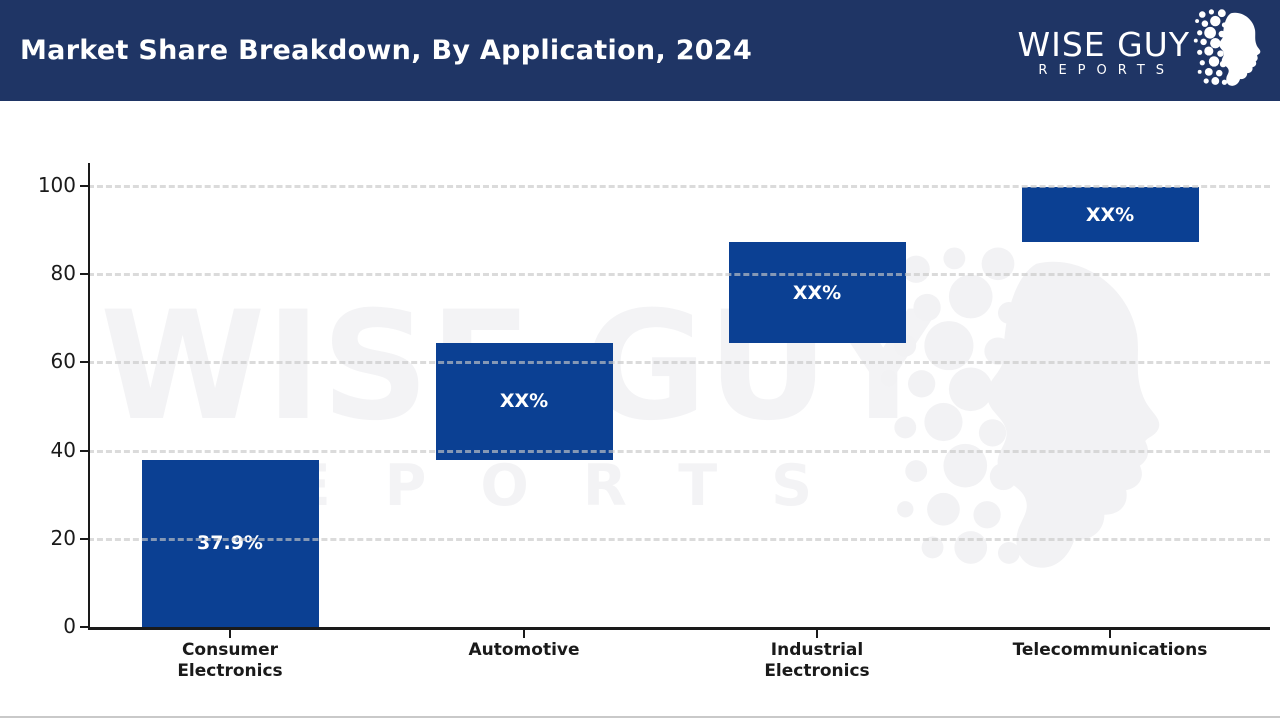  I want to click on x-tick-automotive, so click(524, 634).